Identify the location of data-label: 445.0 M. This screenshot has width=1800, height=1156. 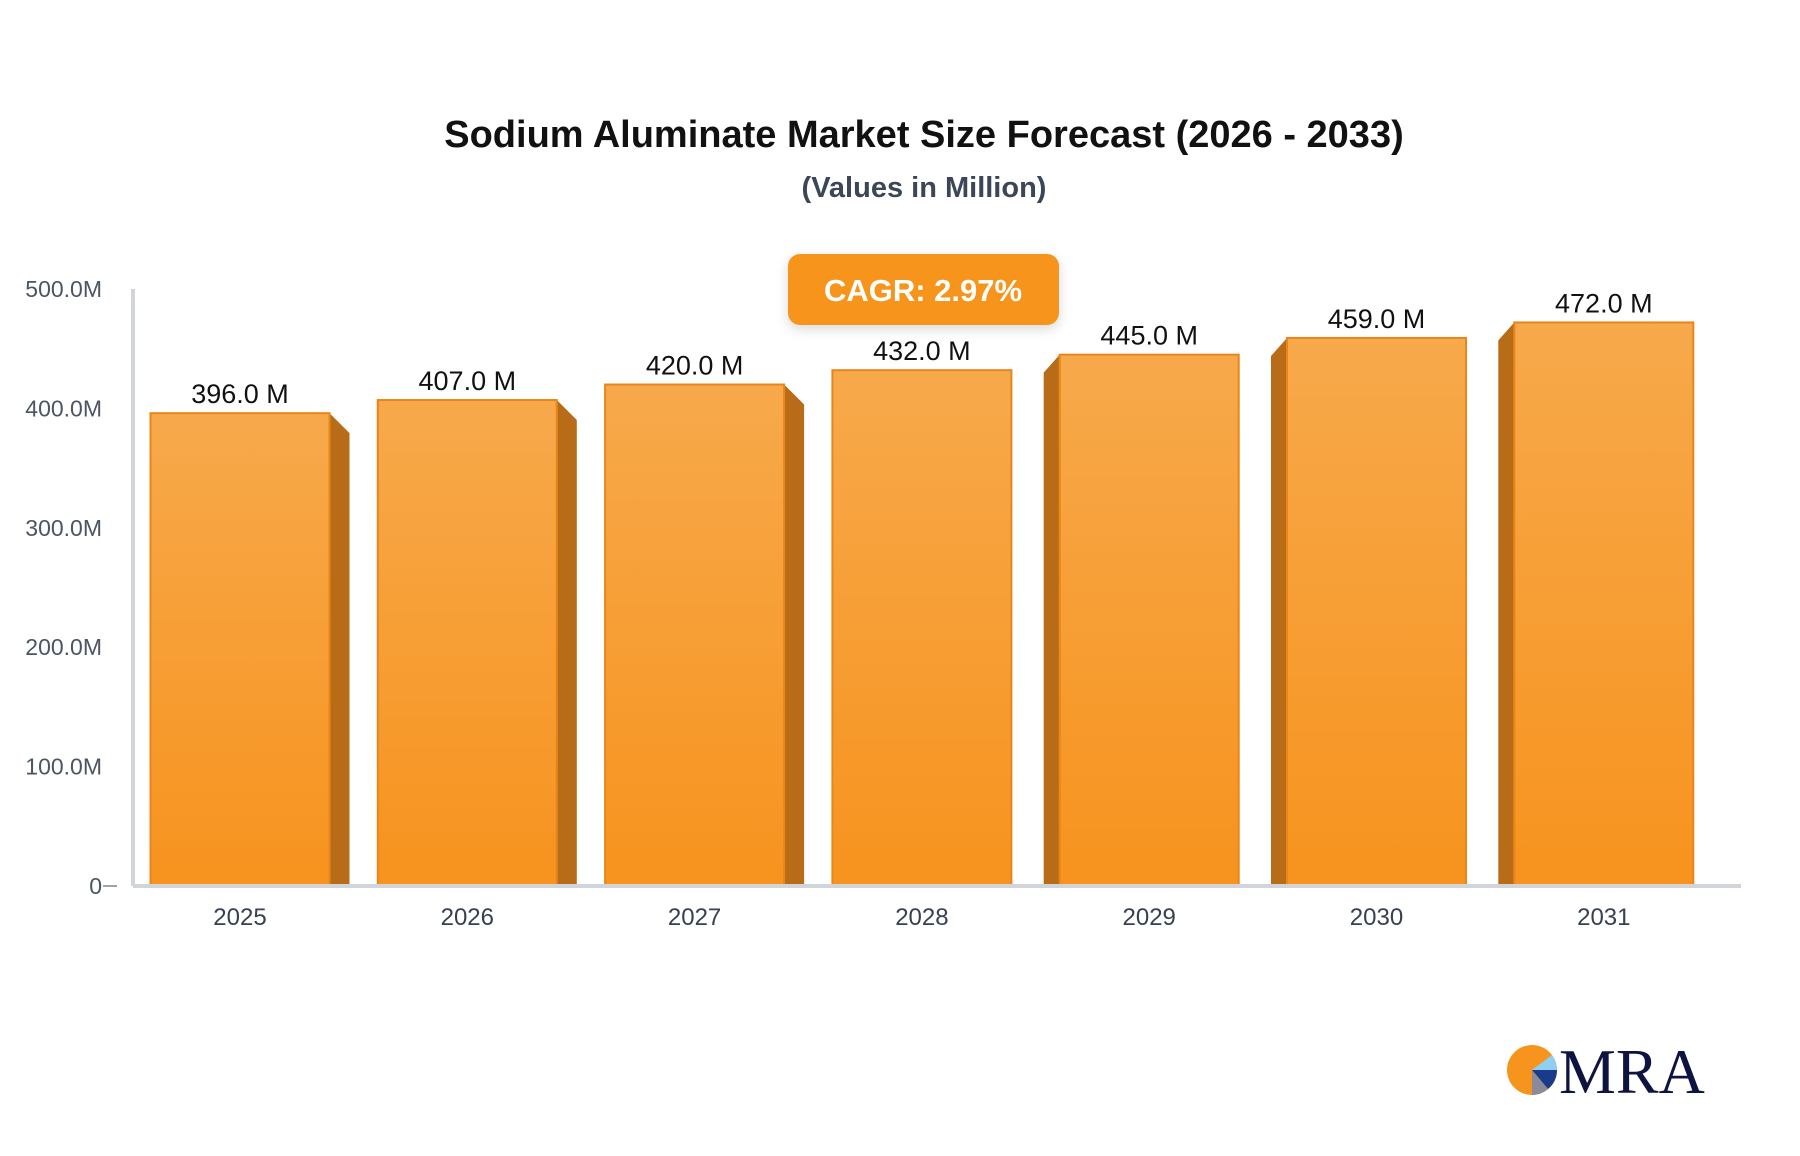
(1149, 336).